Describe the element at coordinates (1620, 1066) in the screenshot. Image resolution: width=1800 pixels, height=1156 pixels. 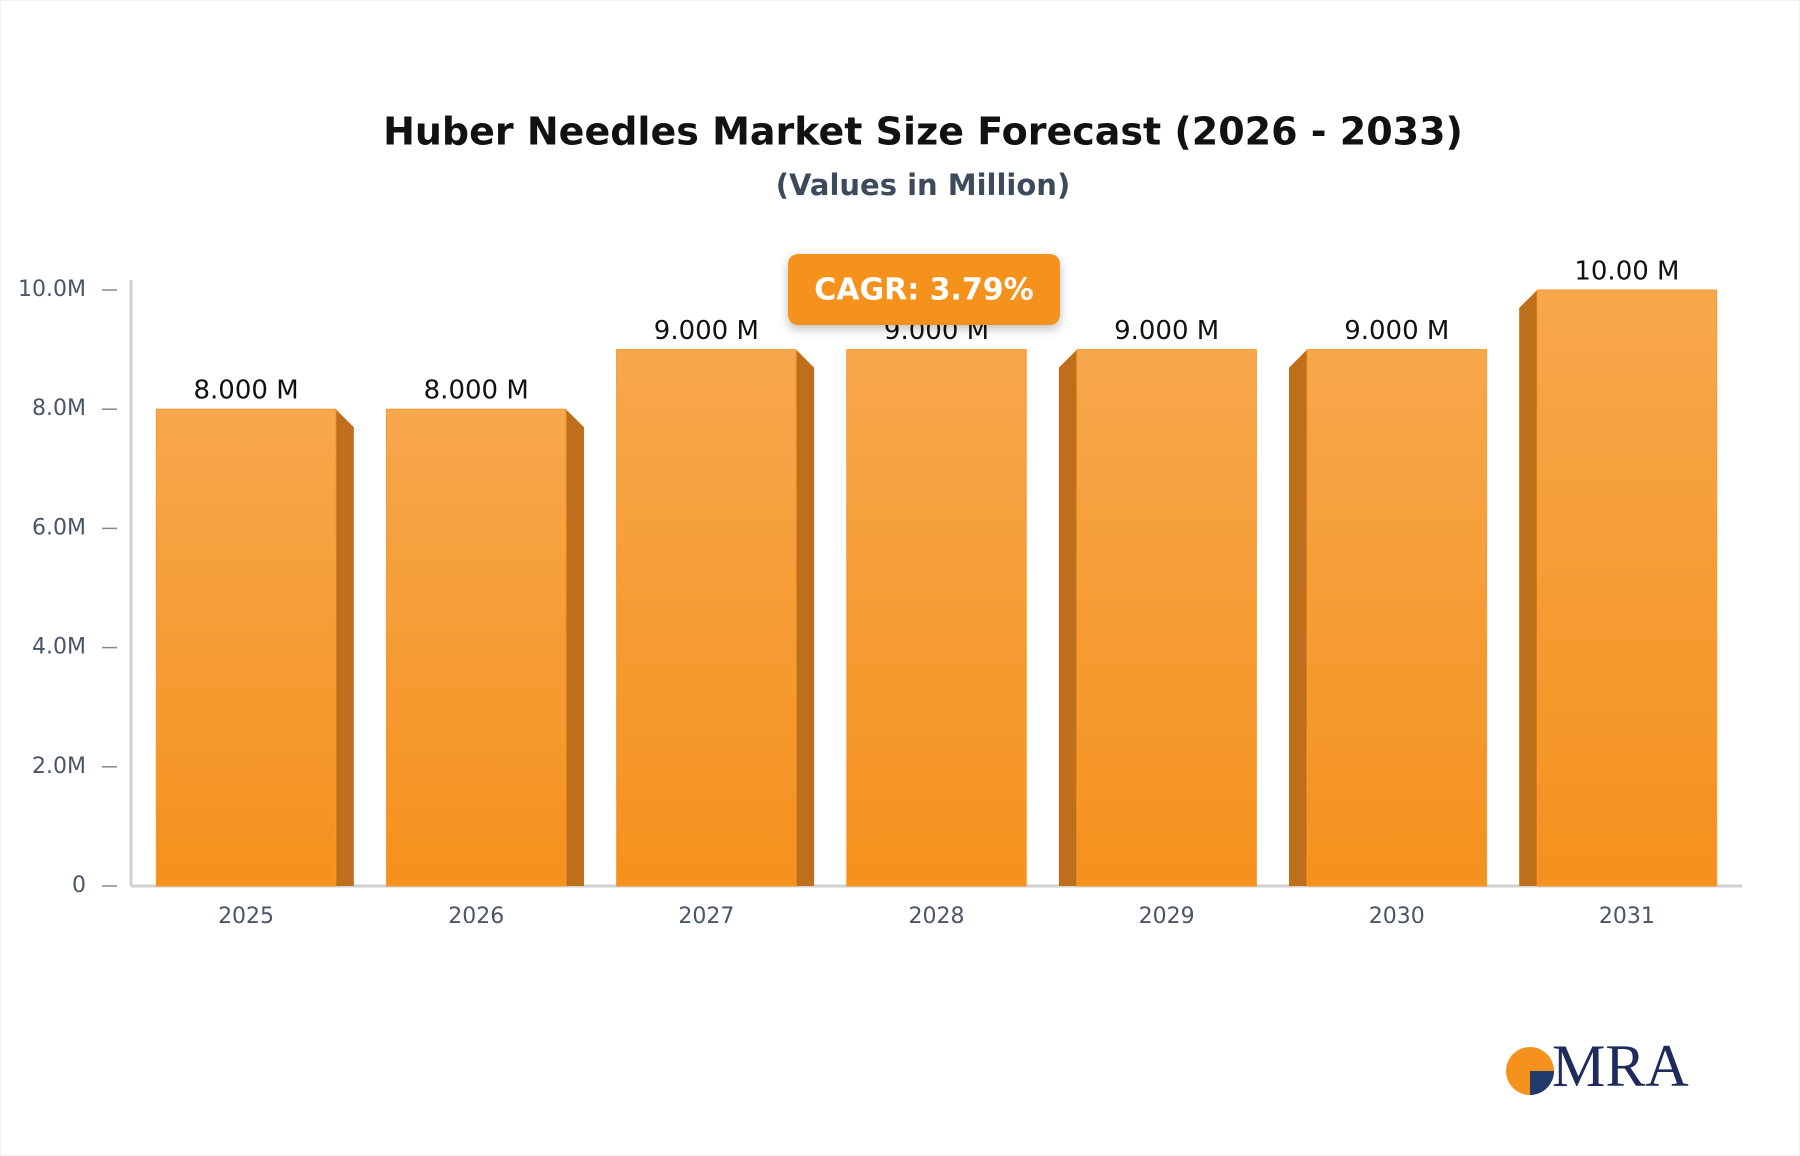
I see `logo-text: MRA` at that location.